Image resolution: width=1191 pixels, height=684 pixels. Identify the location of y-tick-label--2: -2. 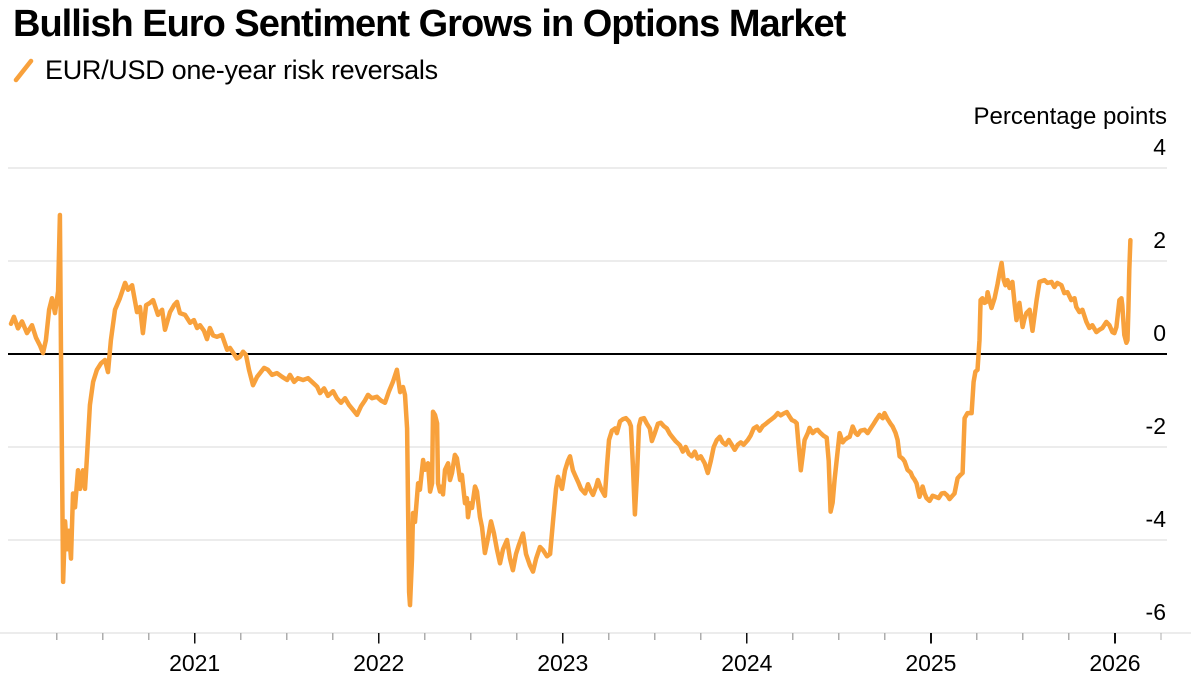
(1156, 426).